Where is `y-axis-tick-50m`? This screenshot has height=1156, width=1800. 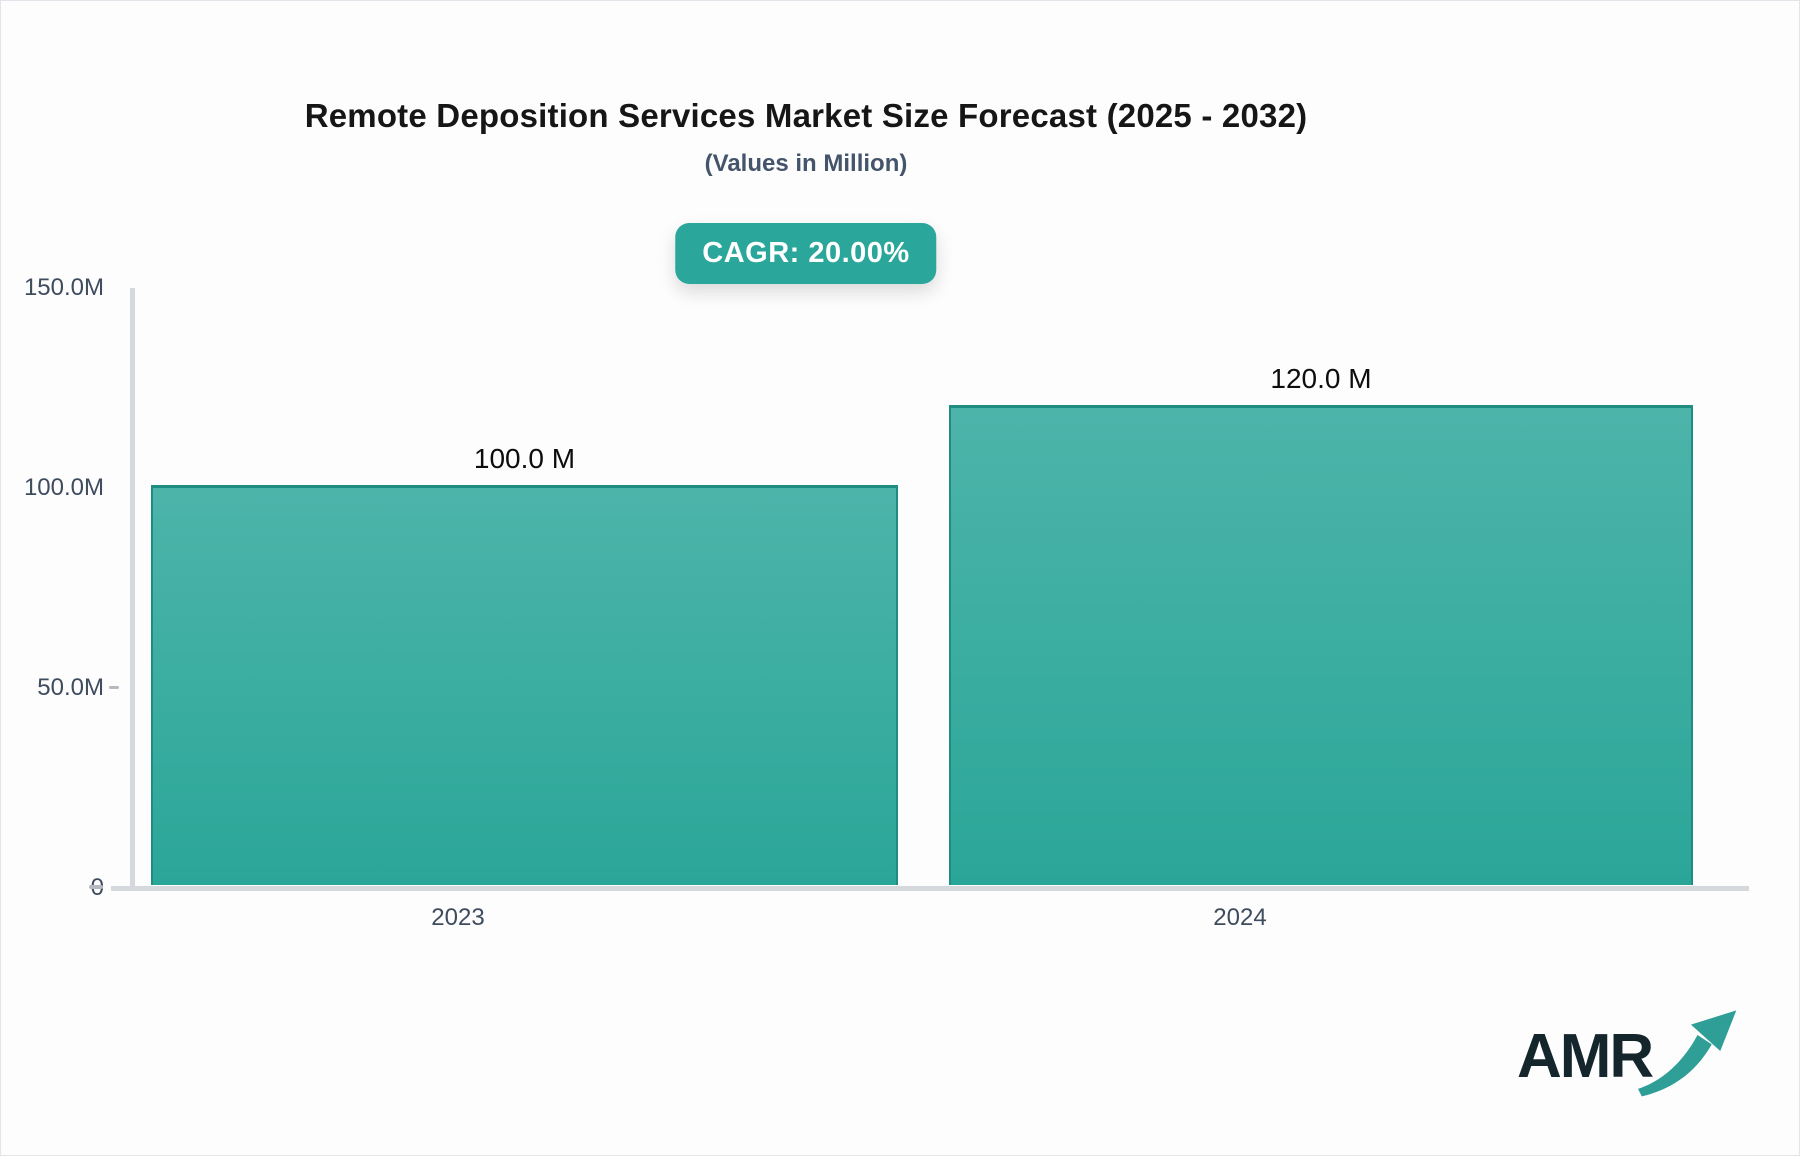
y-axis-tick-50m is located at coordinates (114, 687).